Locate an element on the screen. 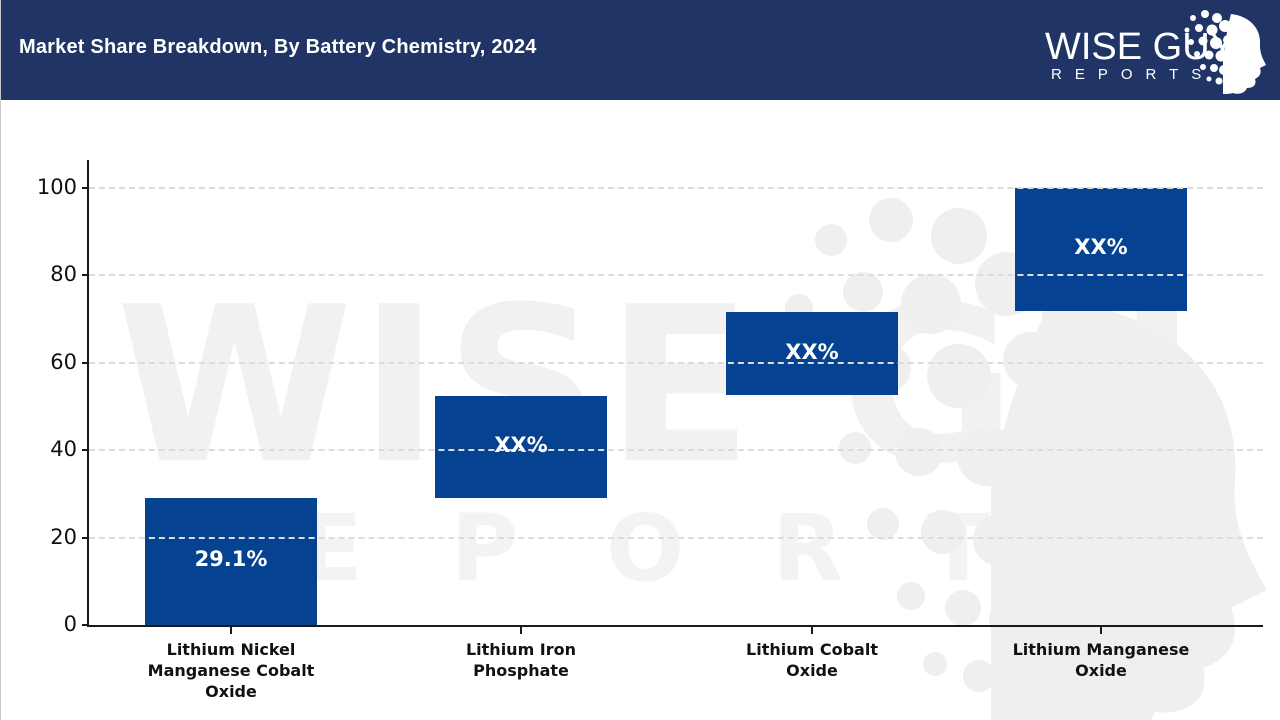 The height and width of the screenshot is (720, 1280). y-tick-label-80: 80 is located at coordinates (63, 274).